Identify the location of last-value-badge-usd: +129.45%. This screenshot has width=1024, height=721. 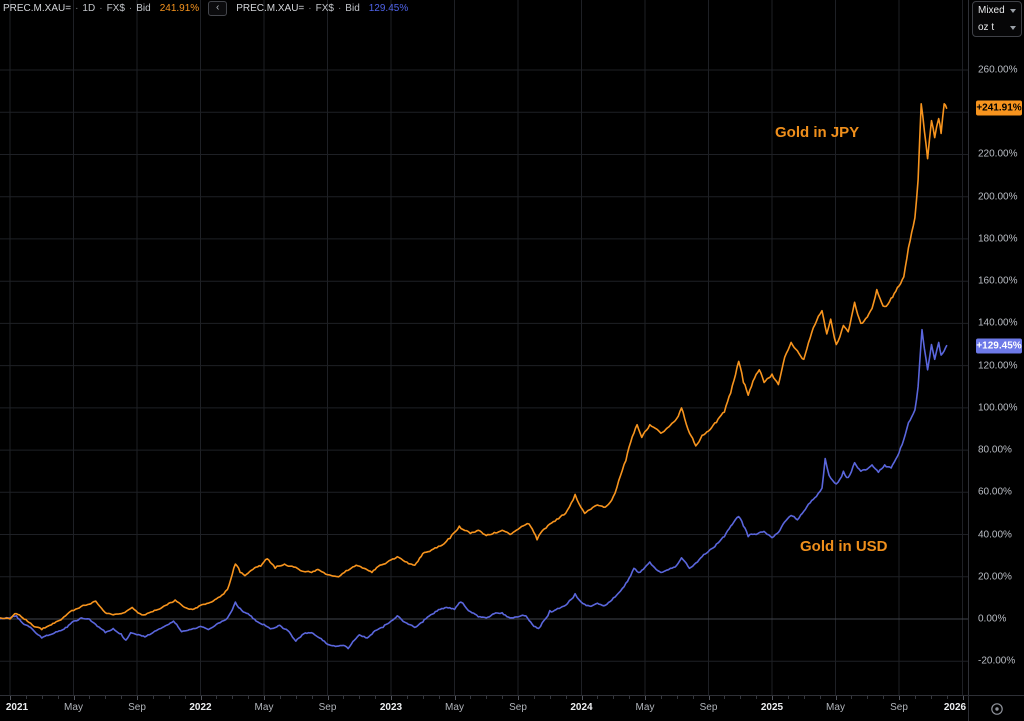
(999, 346).